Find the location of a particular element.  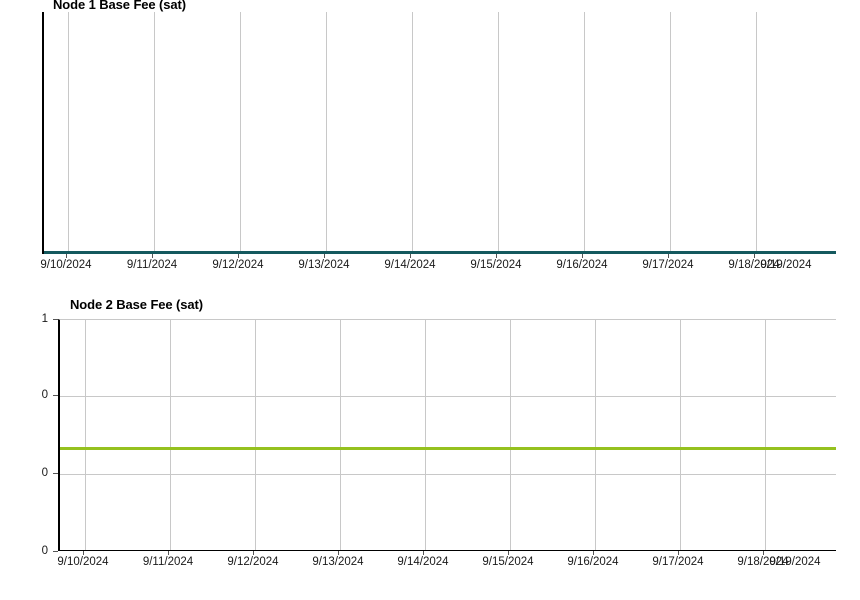

series-line-node-2-base-fee is located at coordinates (448, 448).